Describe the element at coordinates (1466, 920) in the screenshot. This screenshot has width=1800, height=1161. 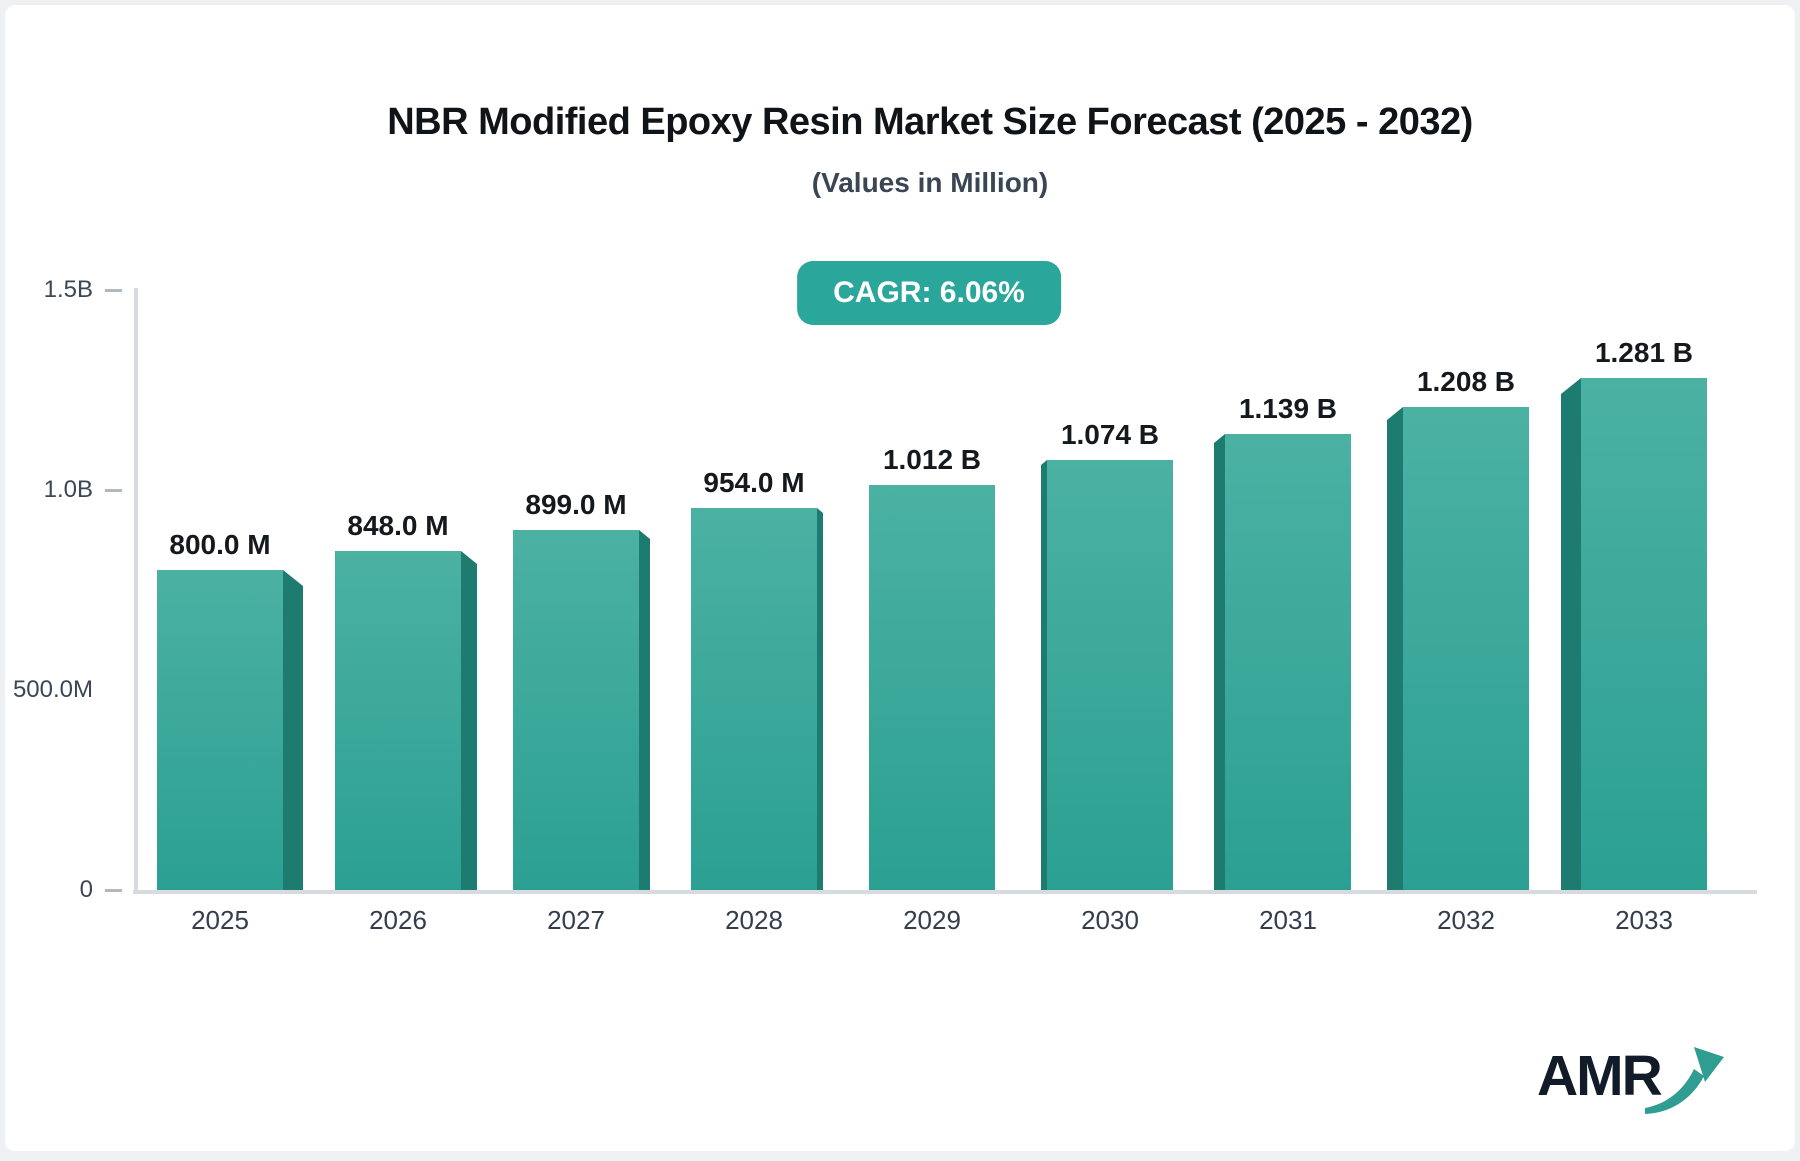
I see `x-axis-tick-label: 2032` at that location.